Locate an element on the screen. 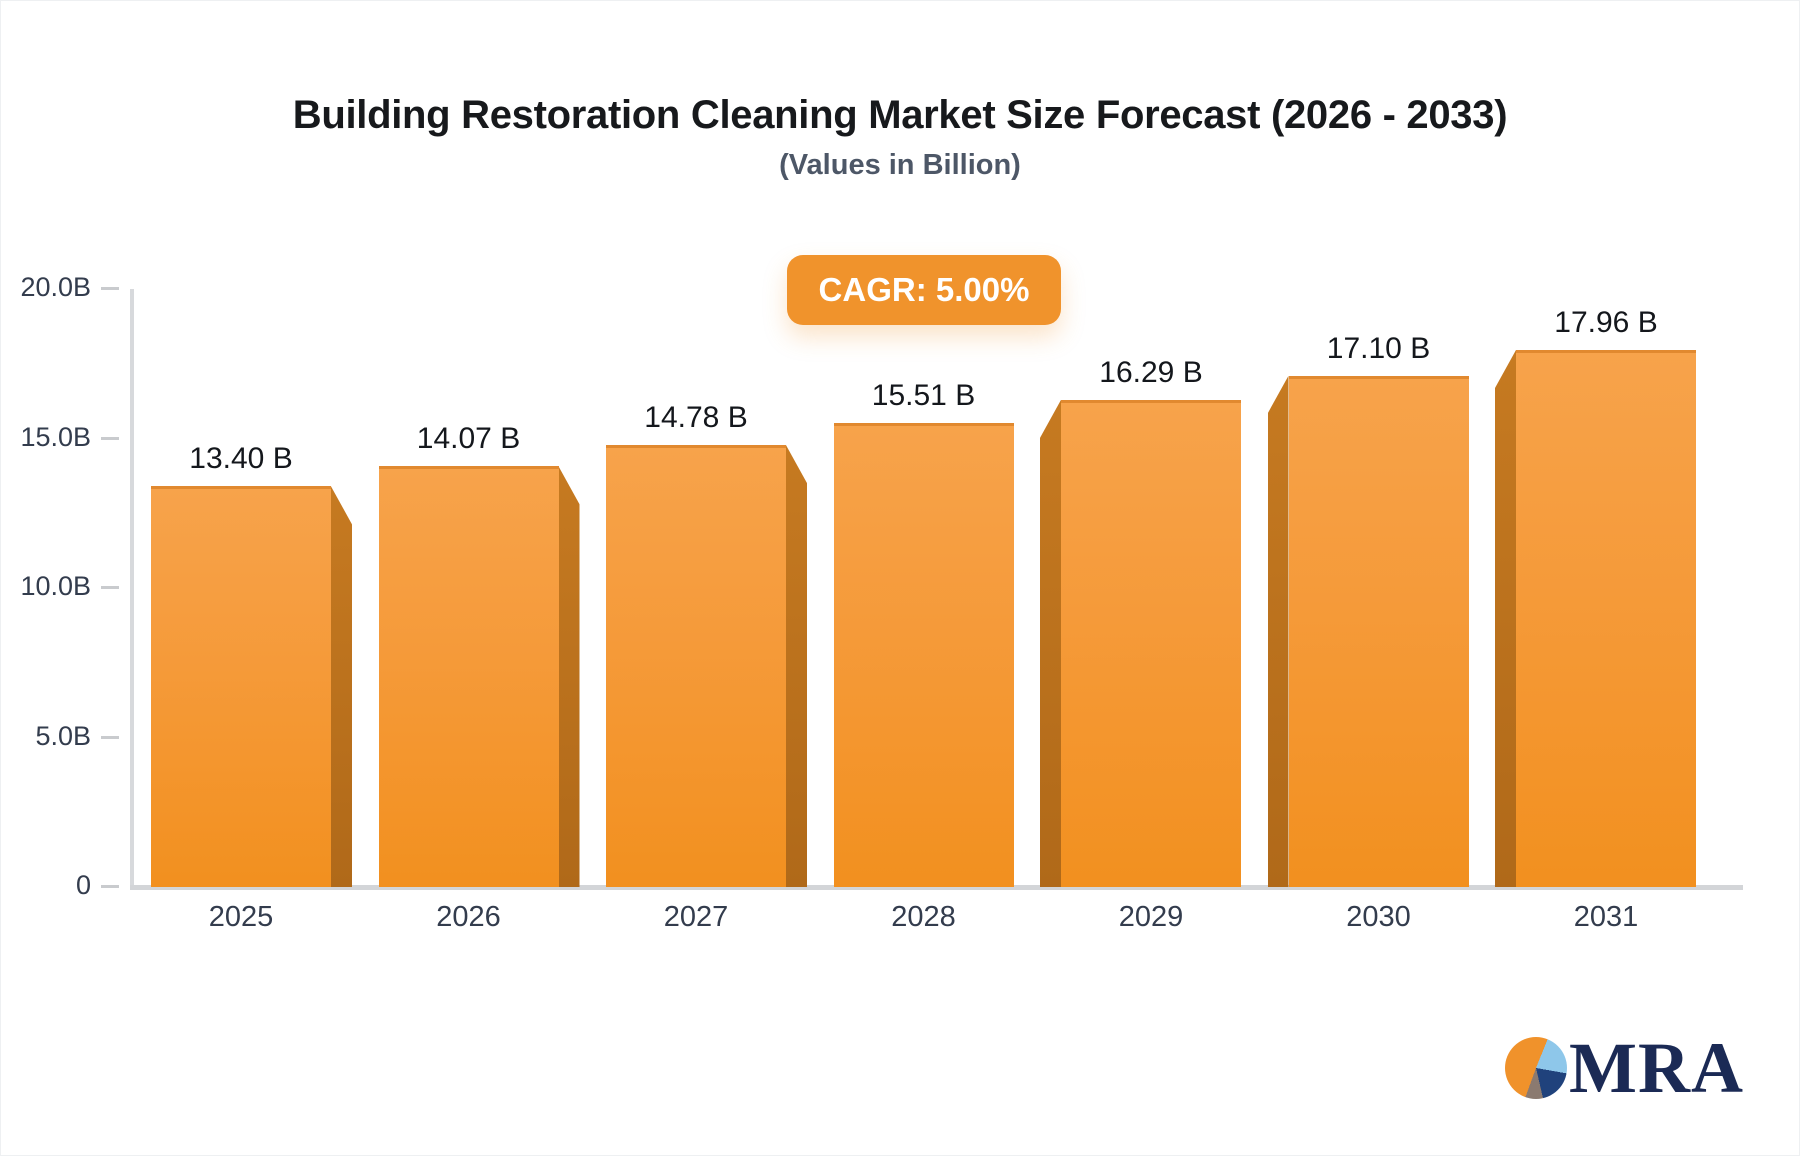  y-axis-line is located at coordinates (132, 588).